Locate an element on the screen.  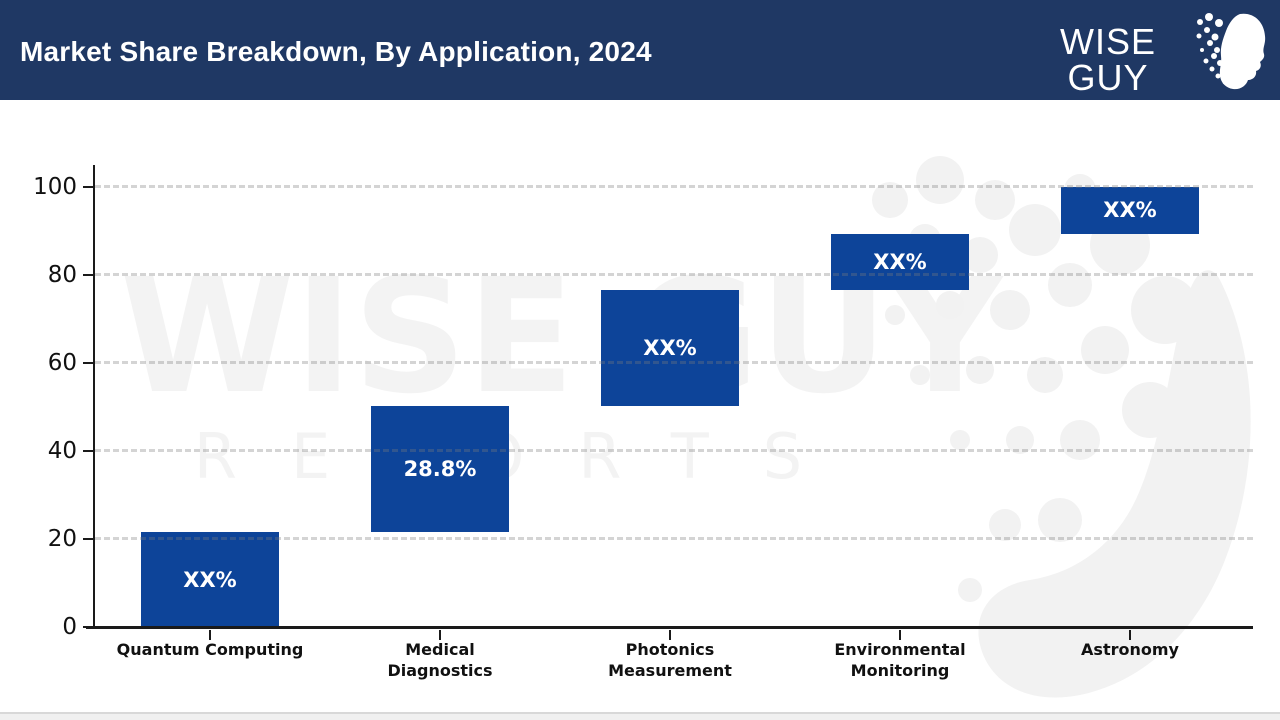
category-label-line: Medical is located at coordinates (440, 649).